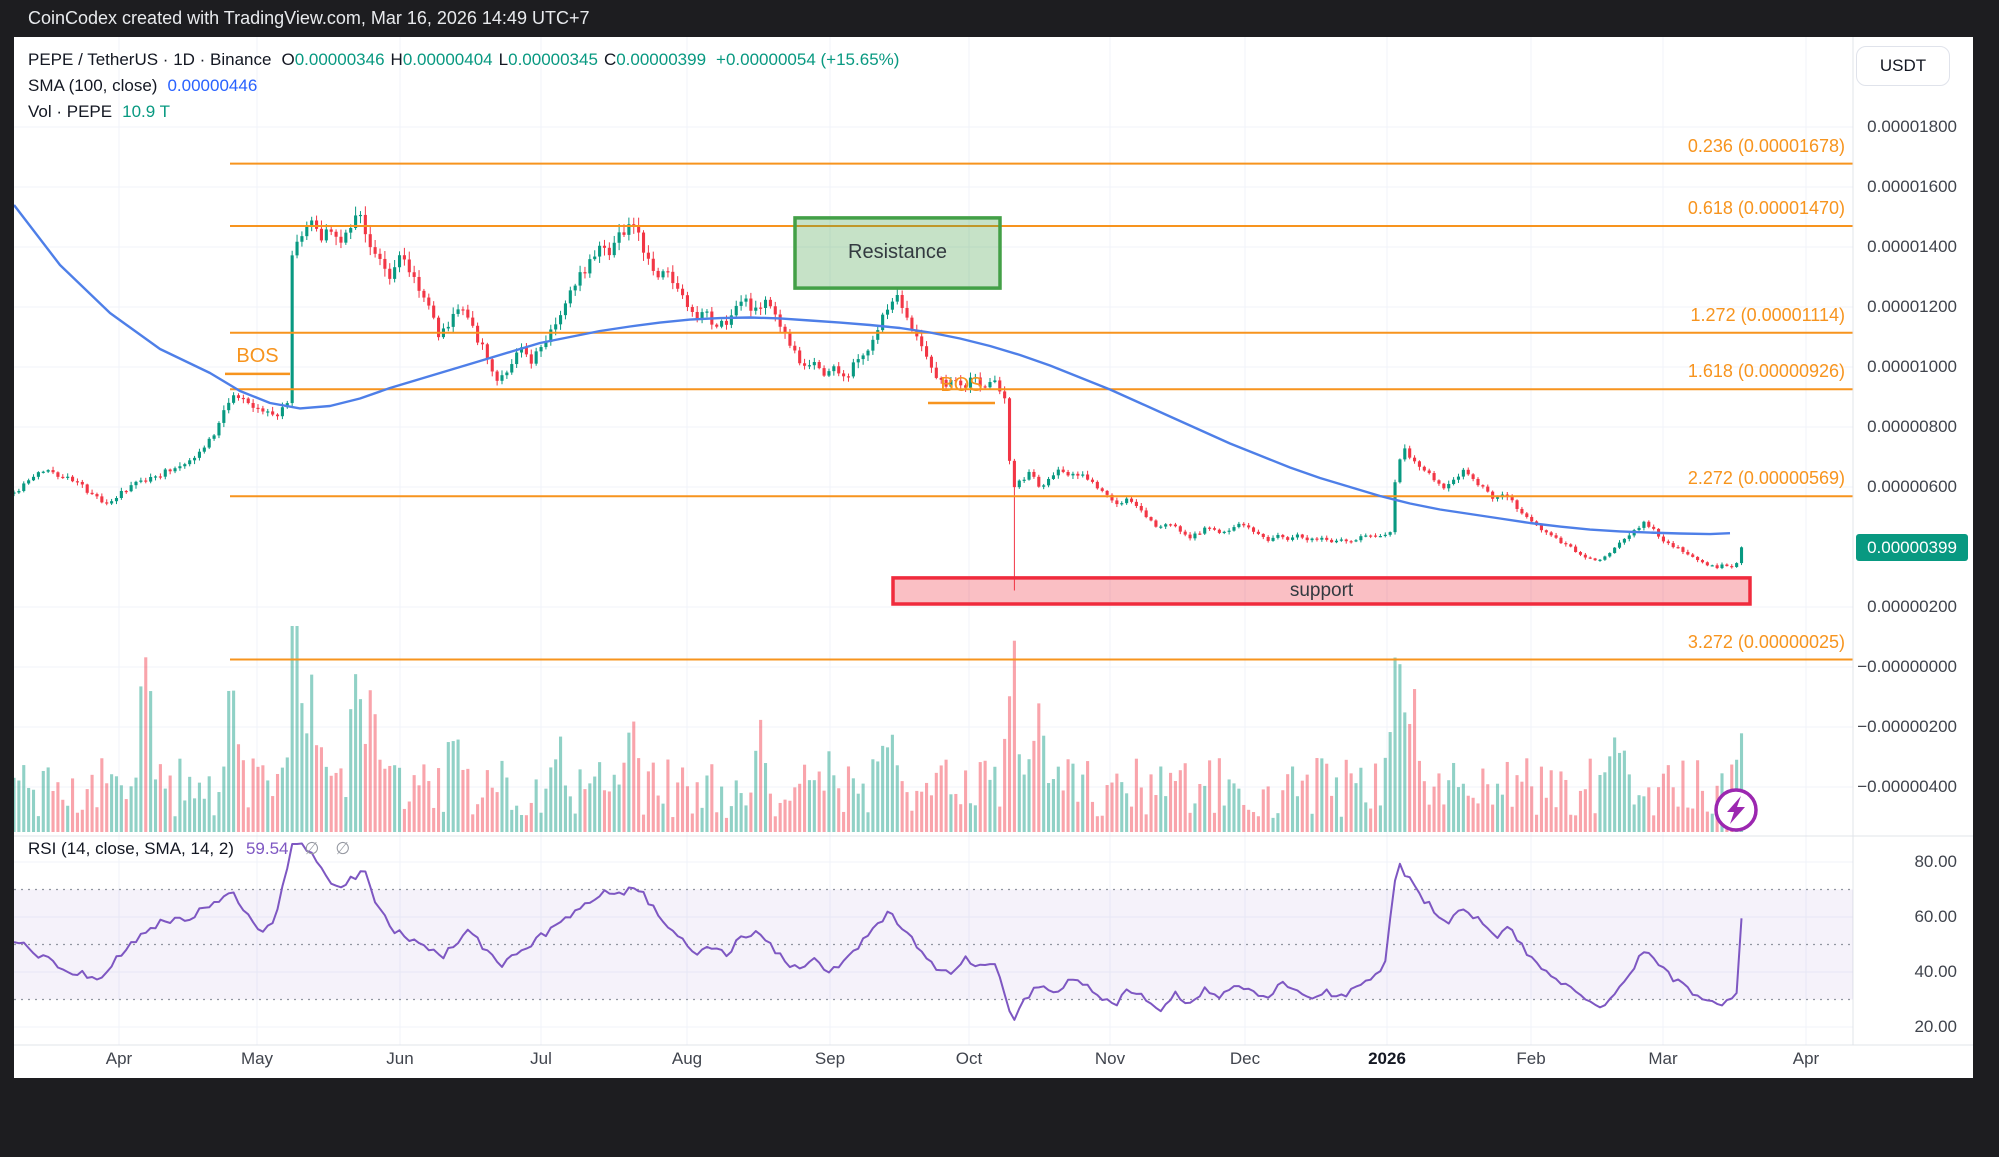  I want to click on rsi-line, so click(878, 931).